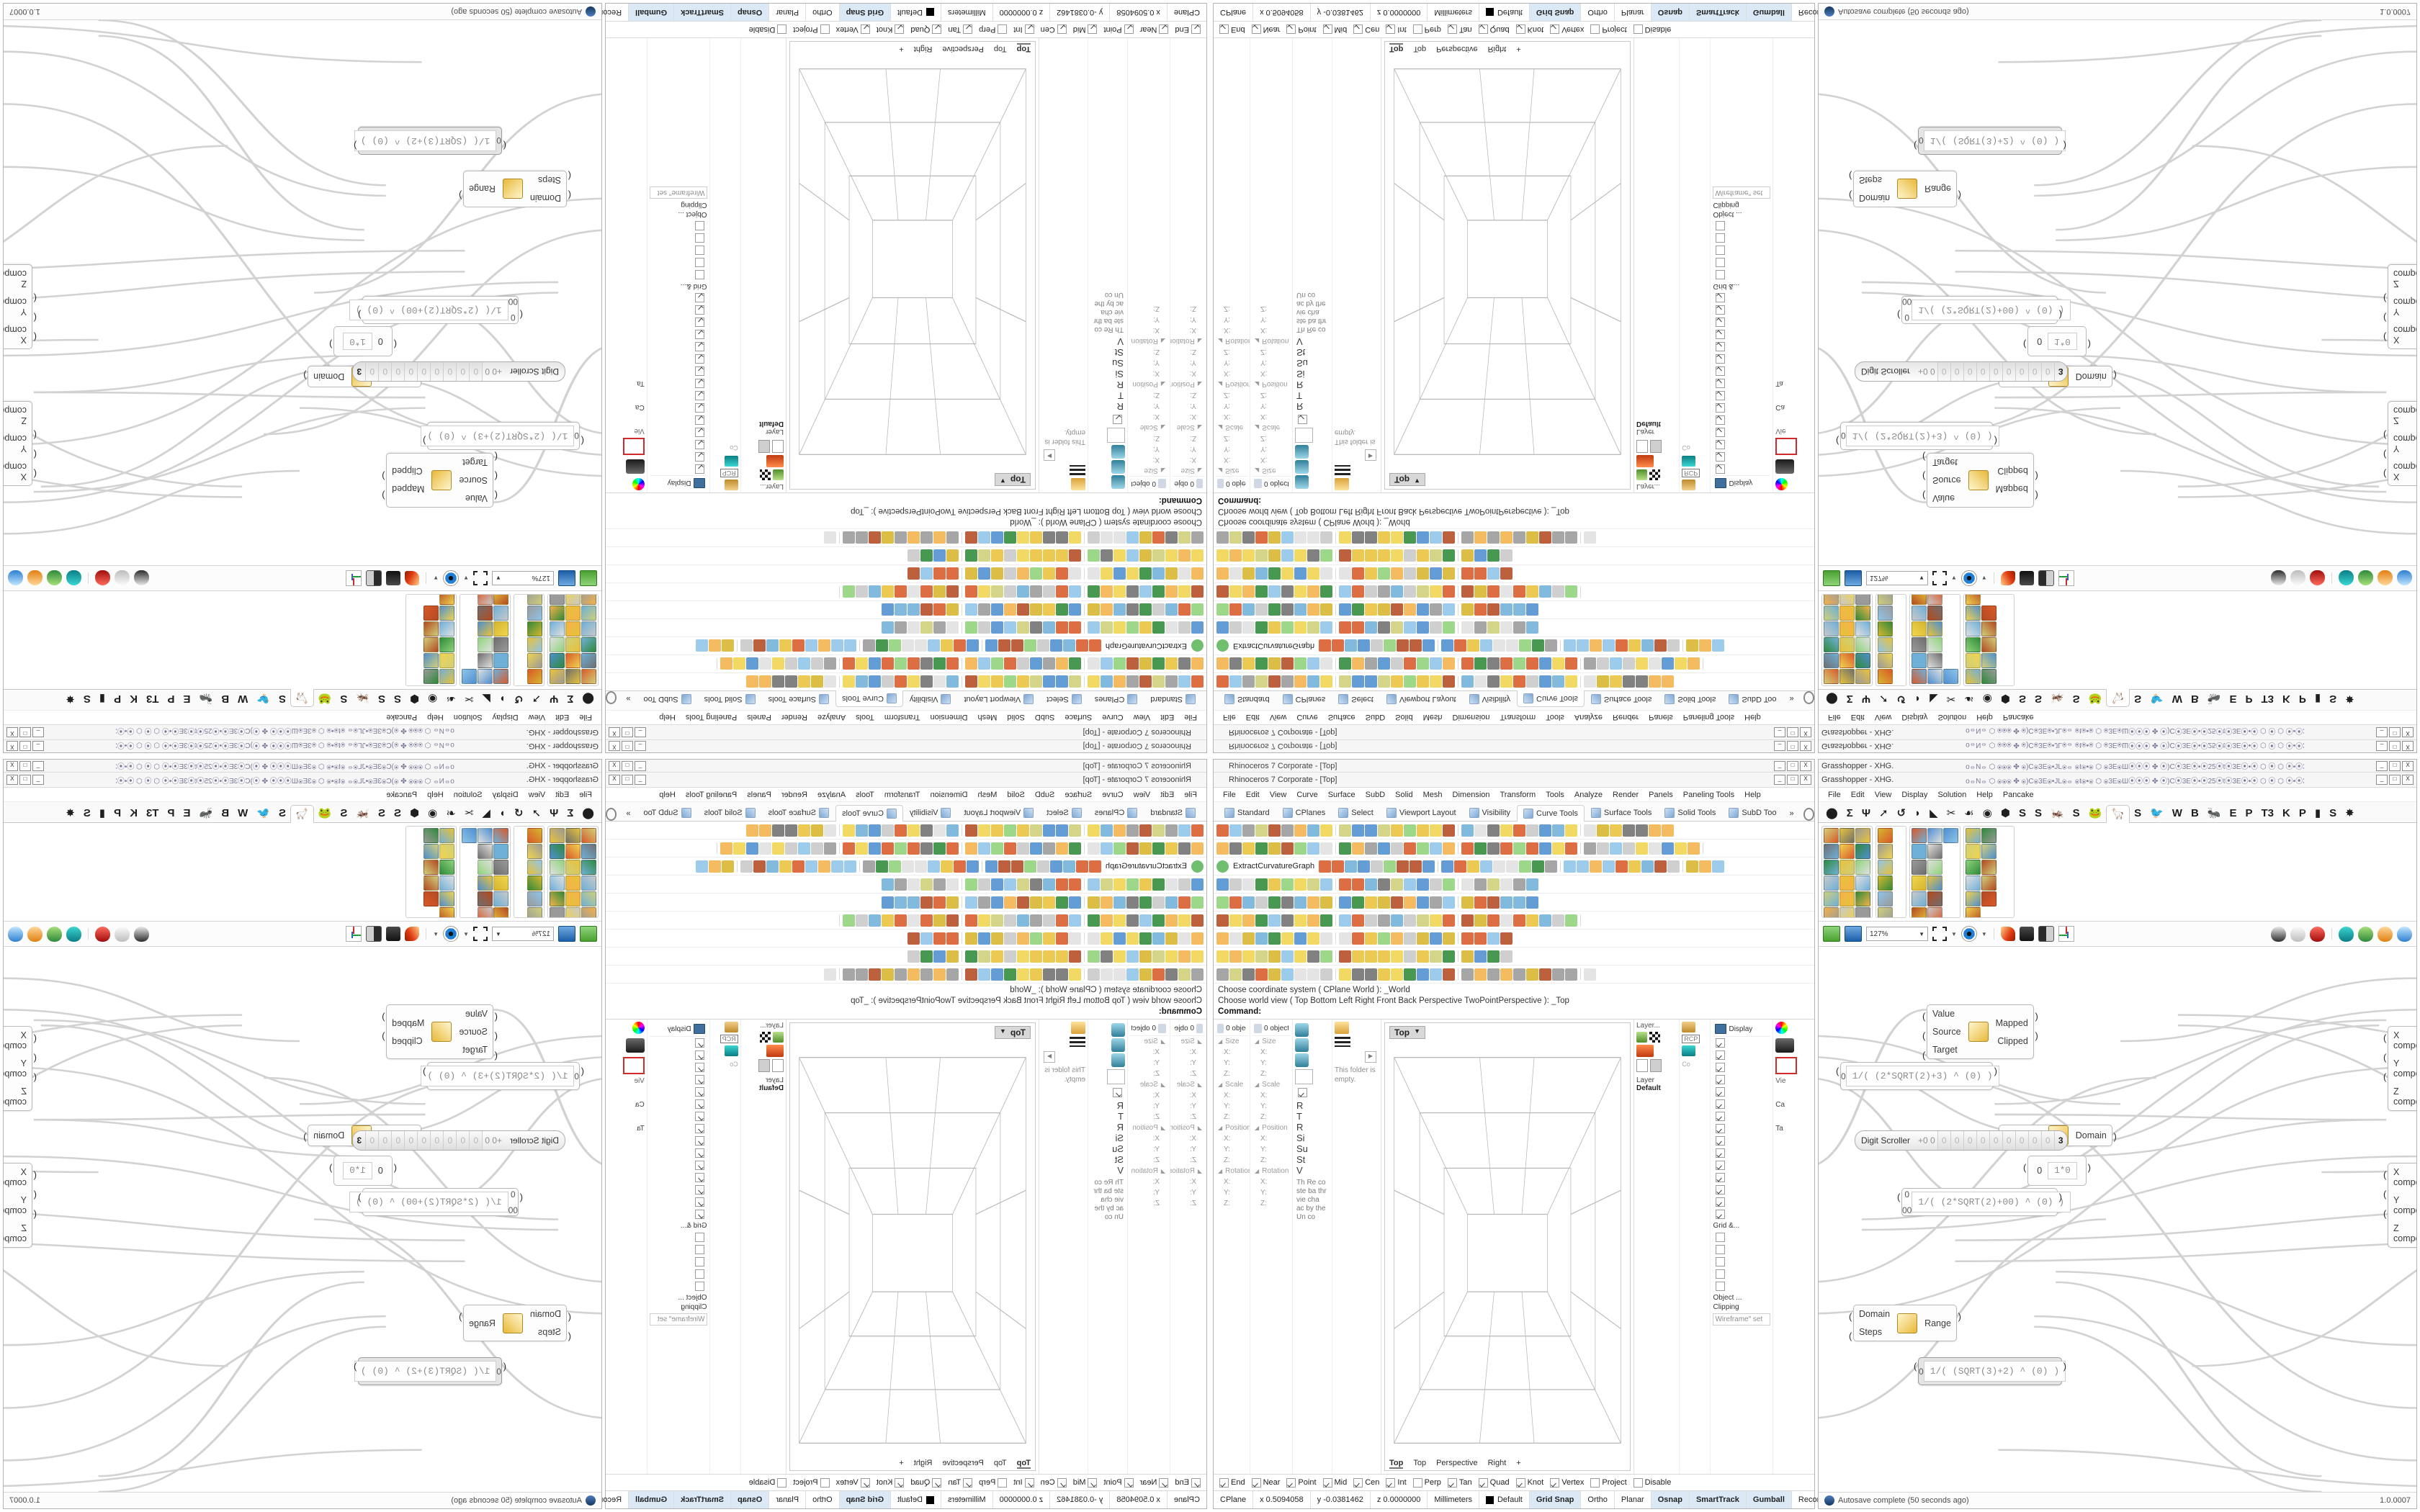 The height and width of the screenshot is (1512, 2420). I want to click on kangaroo-tab: ⬢, so click(415, 699).